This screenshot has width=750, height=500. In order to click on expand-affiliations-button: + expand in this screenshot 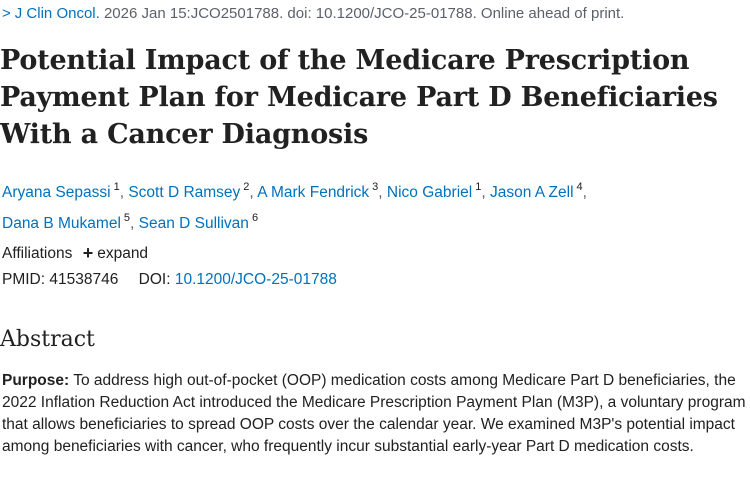, I will do `click(115, 253)`.